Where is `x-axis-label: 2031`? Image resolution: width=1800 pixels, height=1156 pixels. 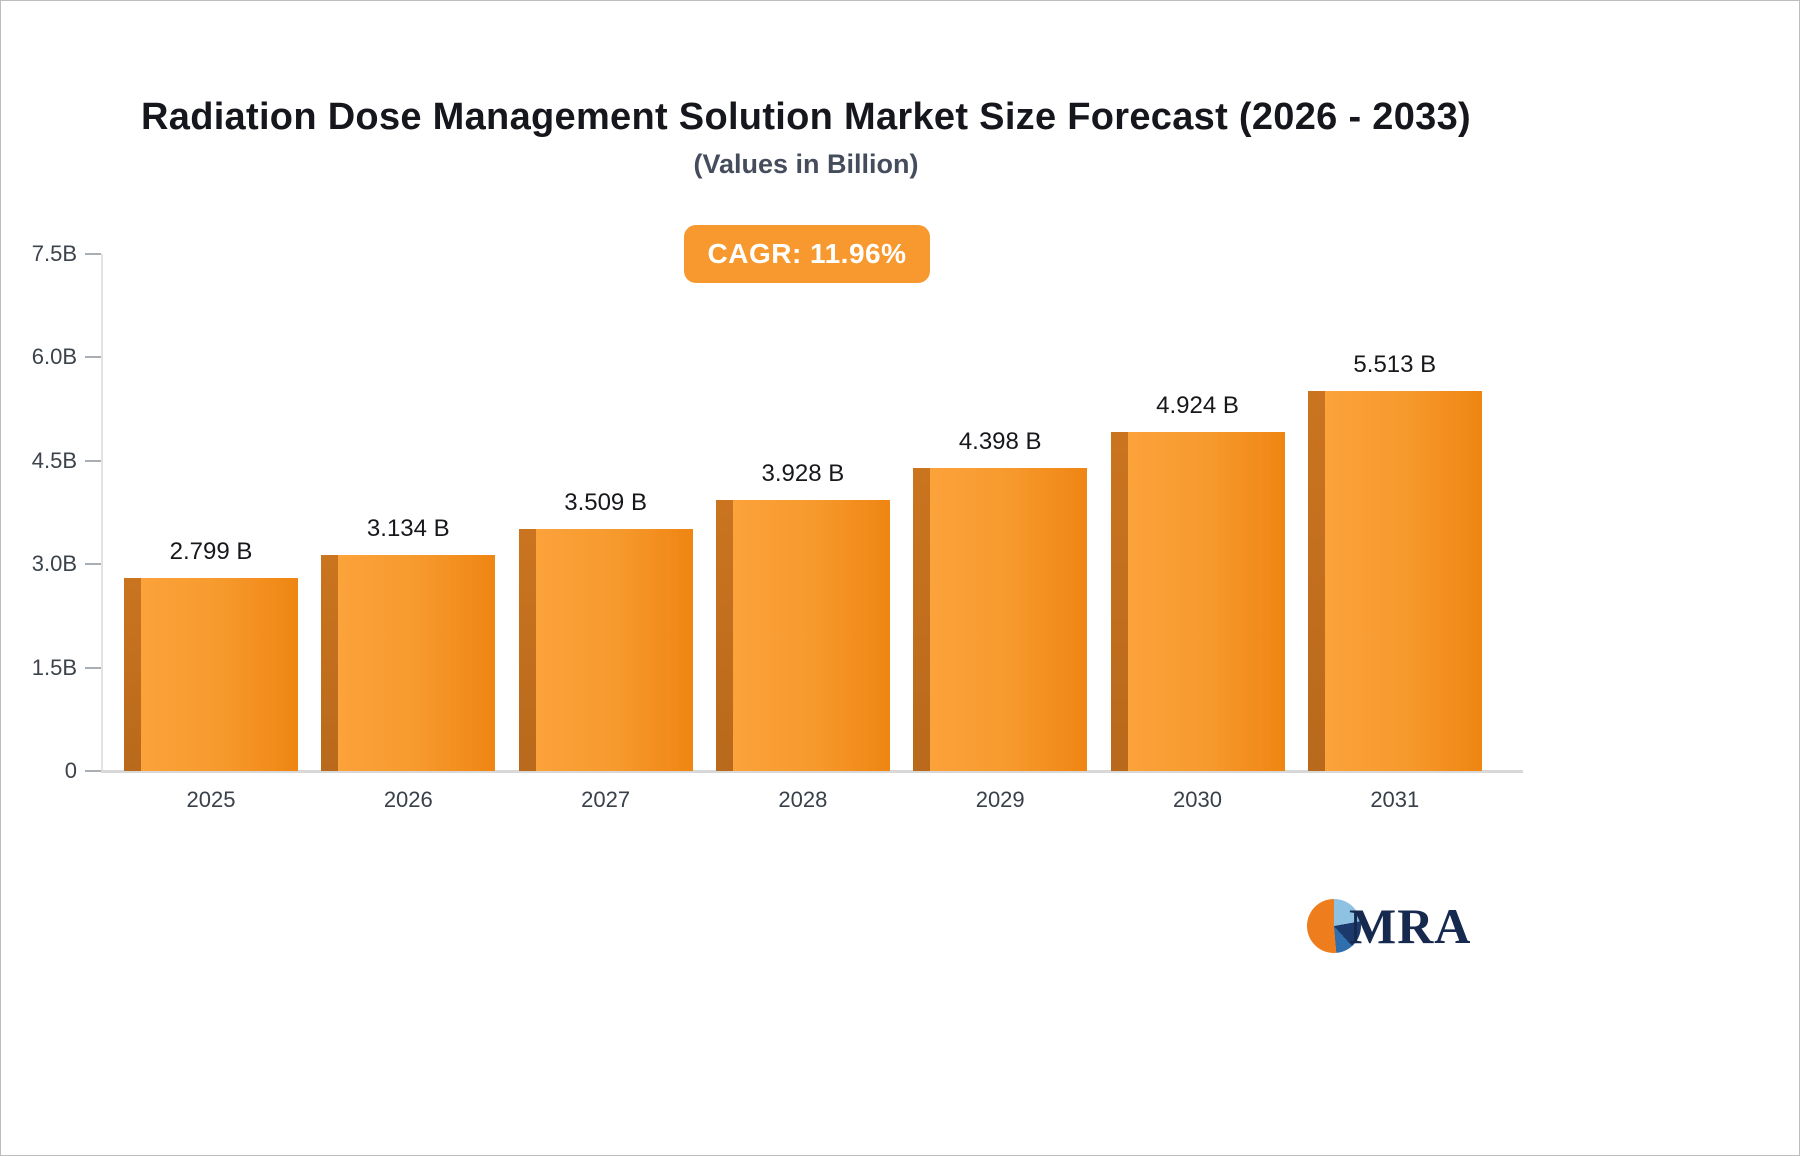
x-axis-label: 2031 is located at coordinates (1395, 799).